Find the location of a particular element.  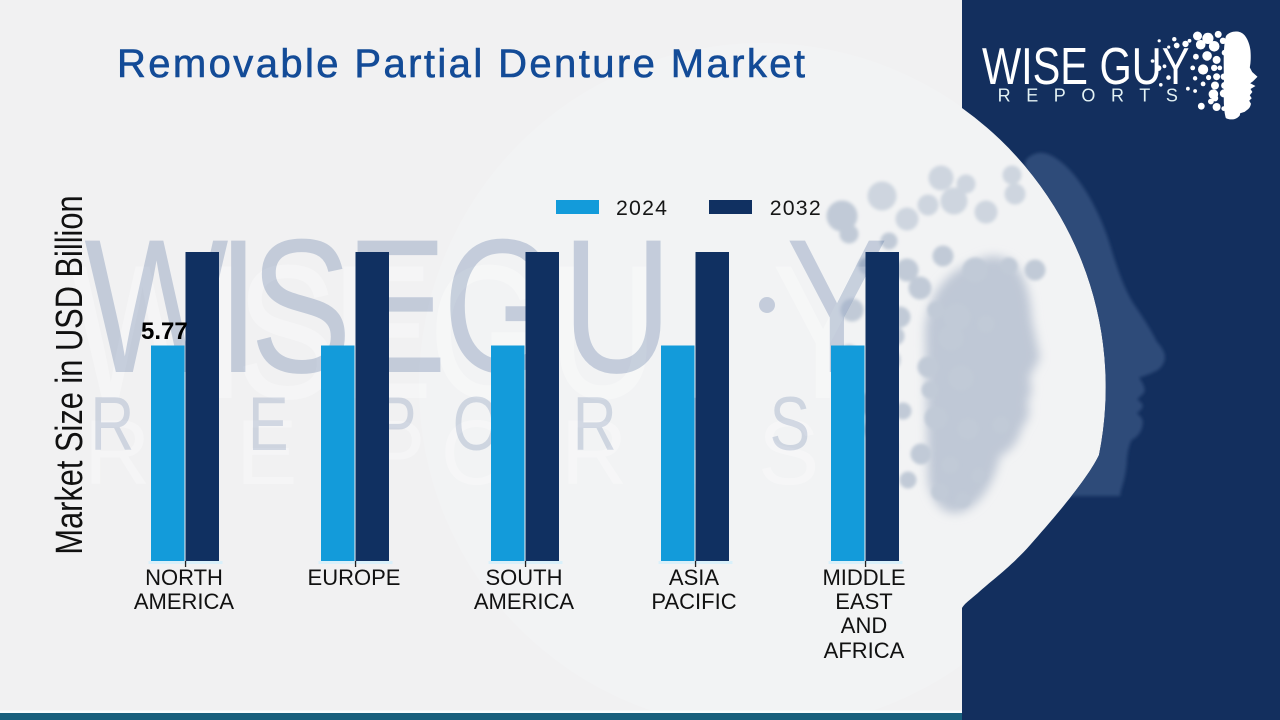

svg-text: WISE GUY is located at coordinates (1085, 67).